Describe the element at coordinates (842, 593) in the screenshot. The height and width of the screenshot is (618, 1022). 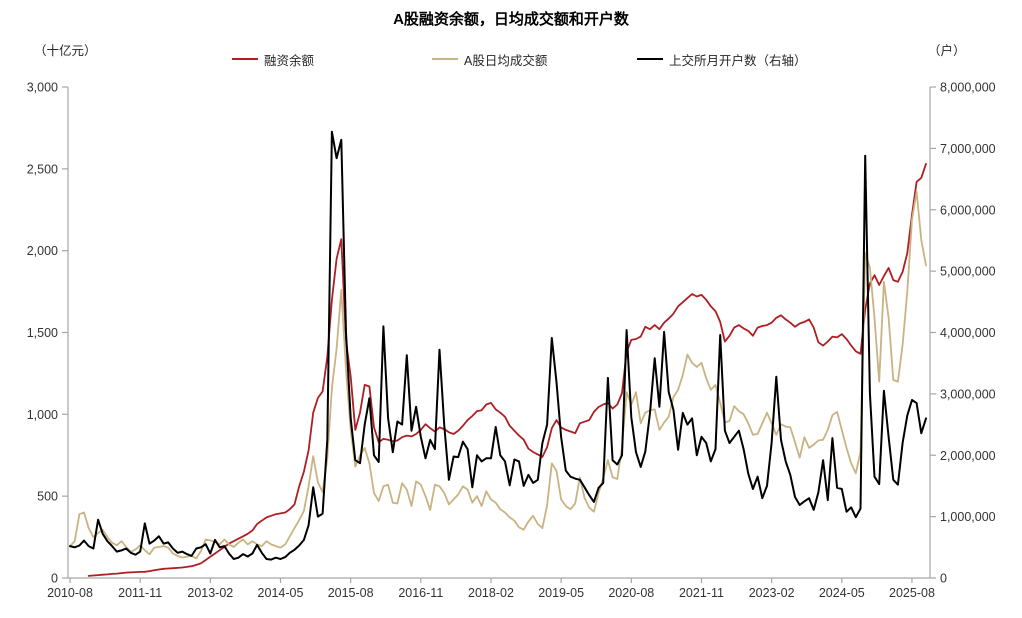
I see `x-tick-label: 2024-05` at that location.